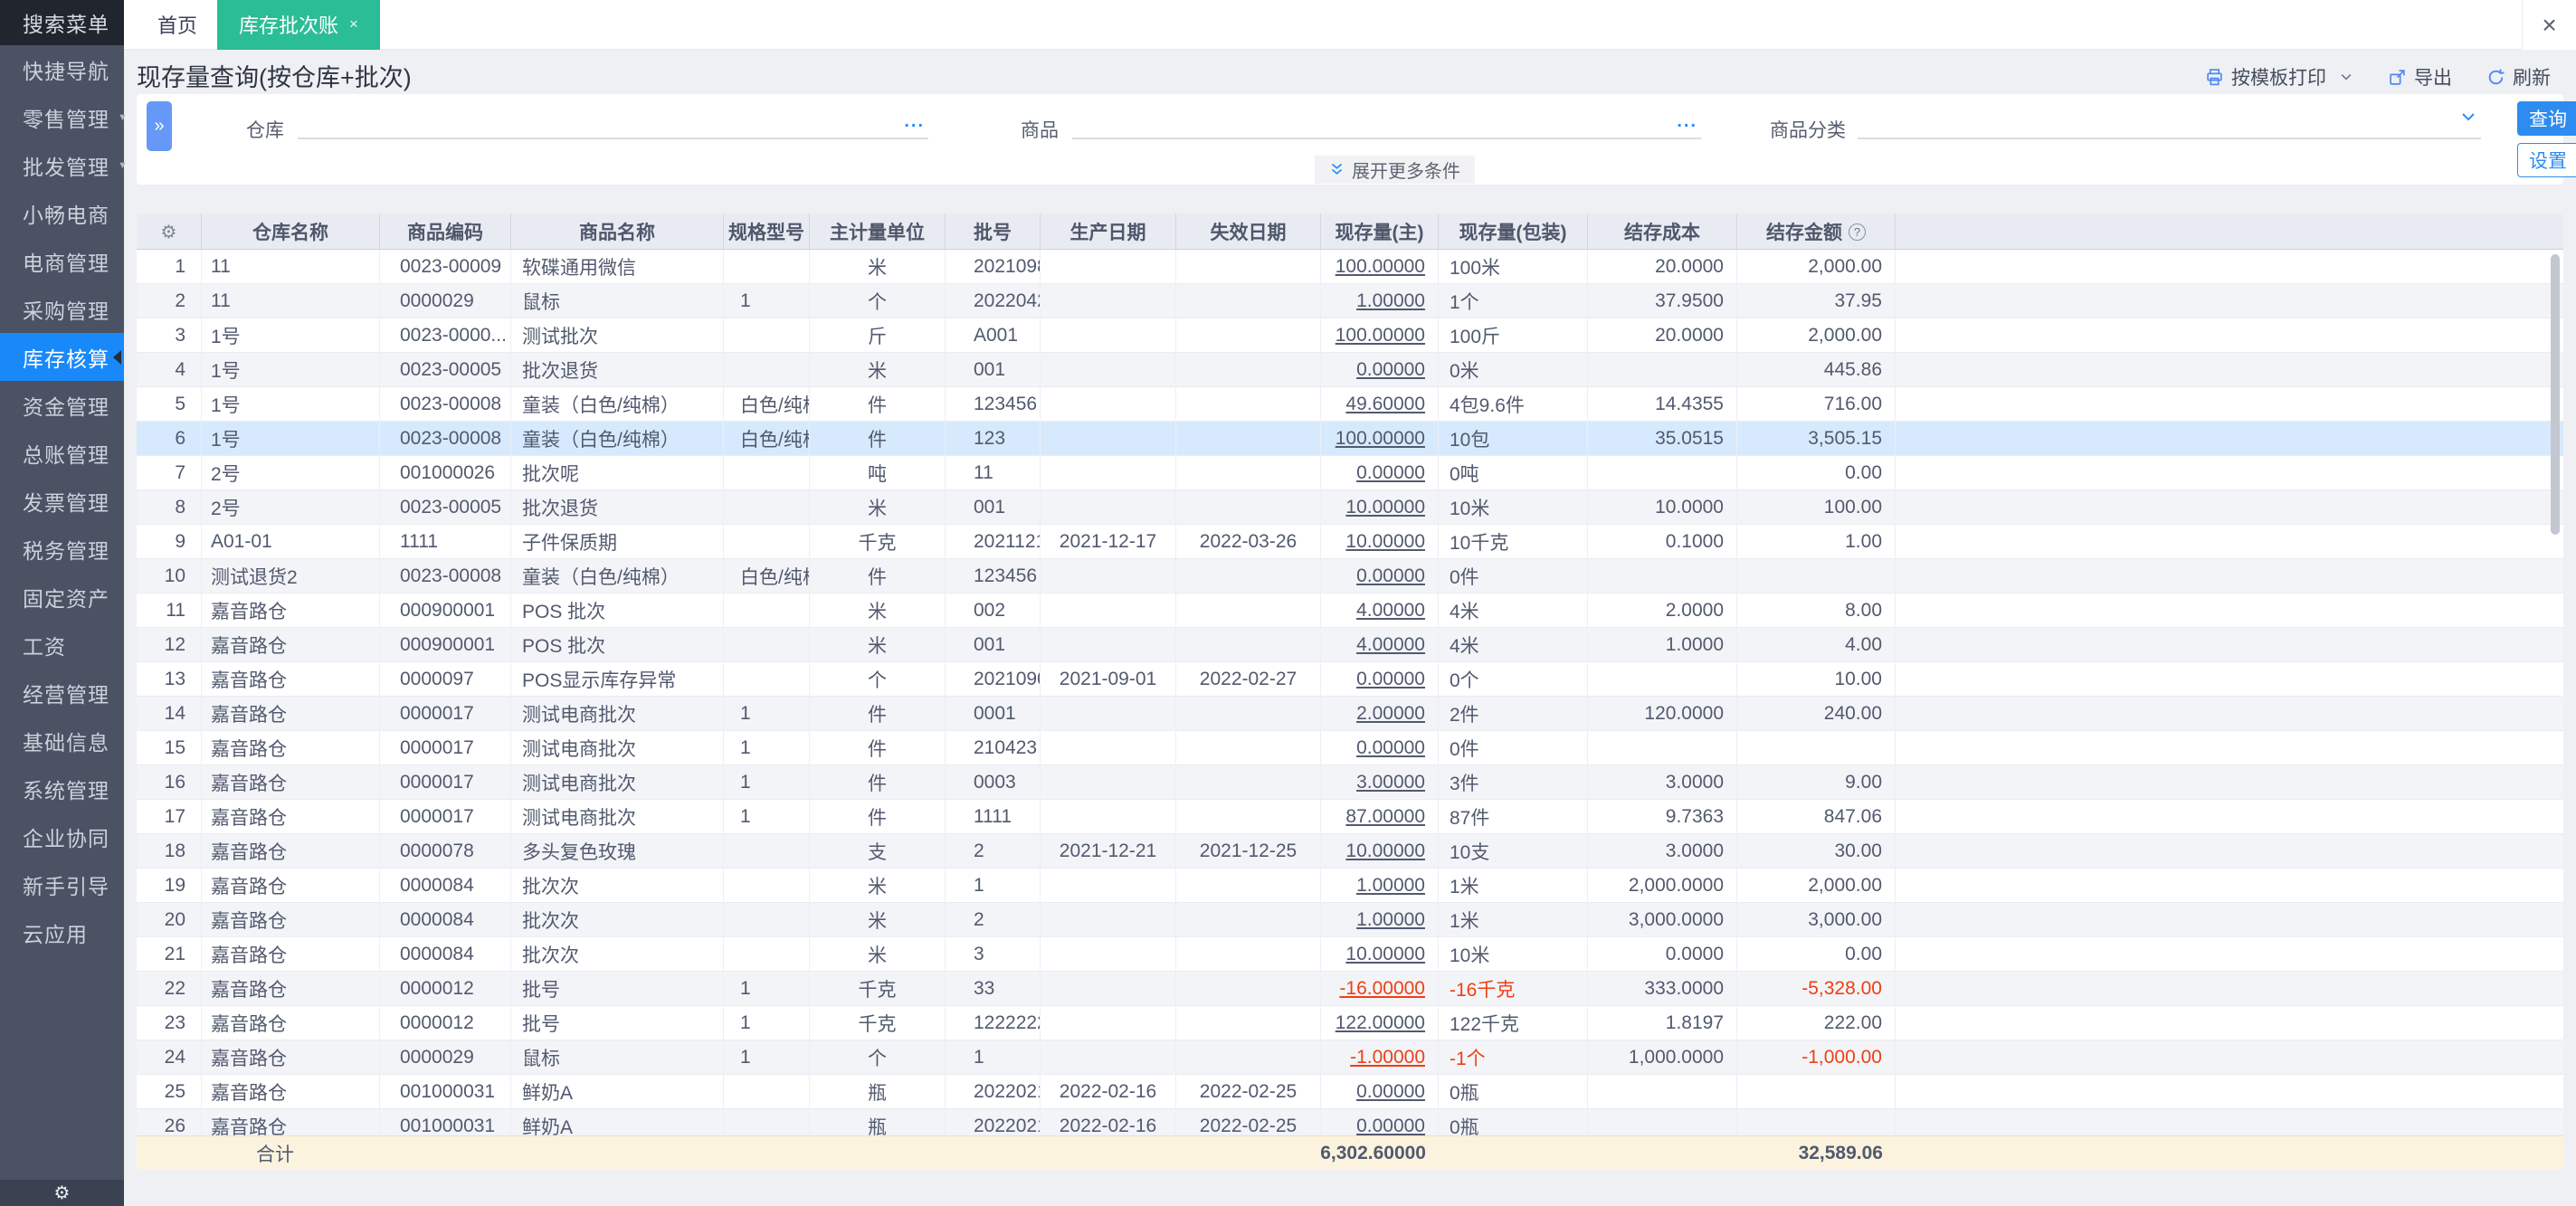 This screenshot has height=1206, width=2576. I want to click on collapse-filter-button: », so click(160, 126).